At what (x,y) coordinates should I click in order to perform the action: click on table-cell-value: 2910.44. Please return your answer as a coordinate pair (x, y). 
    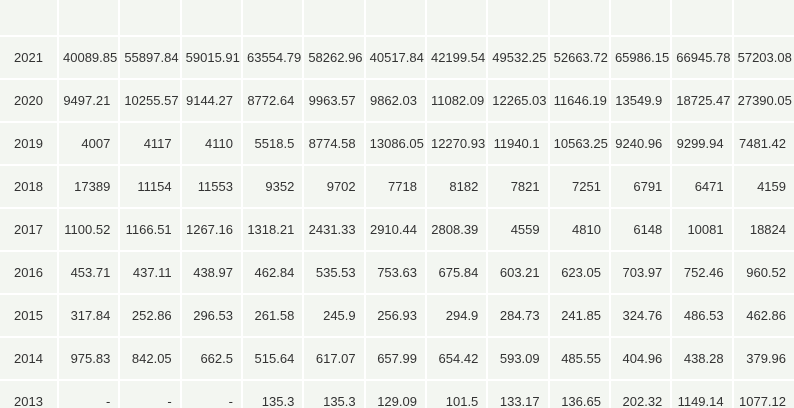
    Looking at the image, I should click on (395, 230).